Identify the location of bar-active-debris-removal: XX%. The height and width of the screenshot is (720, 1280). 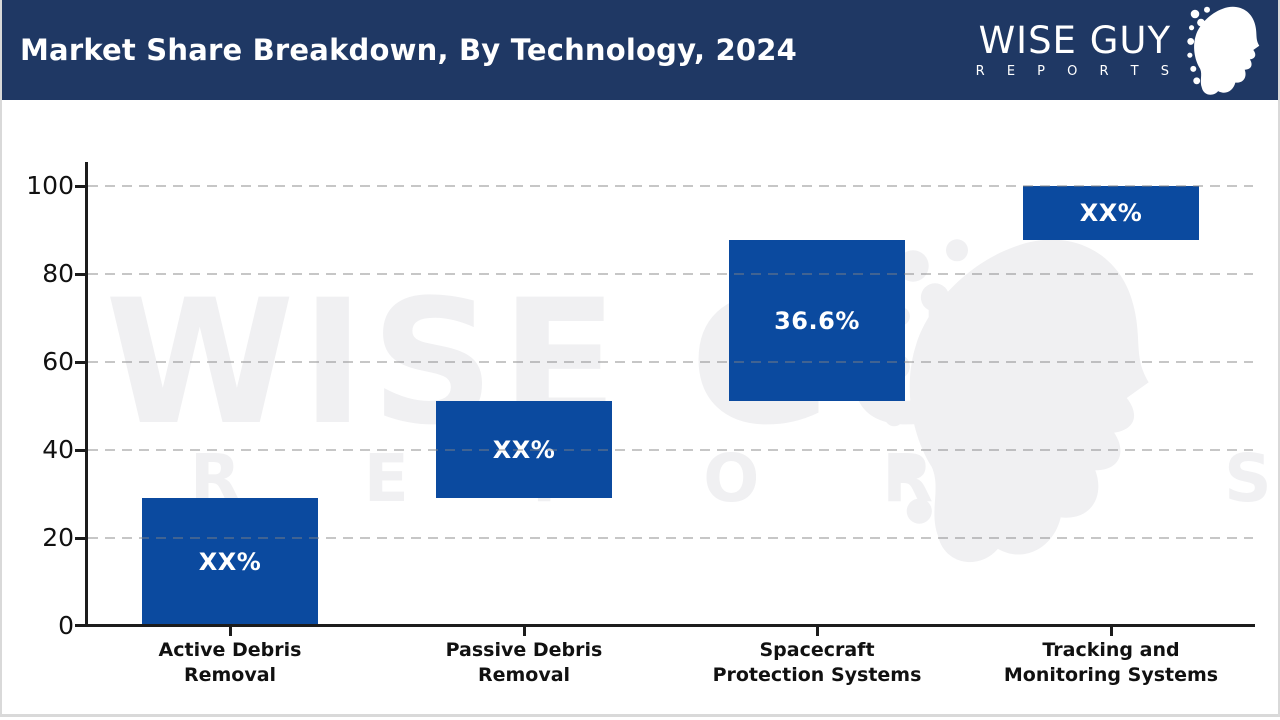
(230, 562).